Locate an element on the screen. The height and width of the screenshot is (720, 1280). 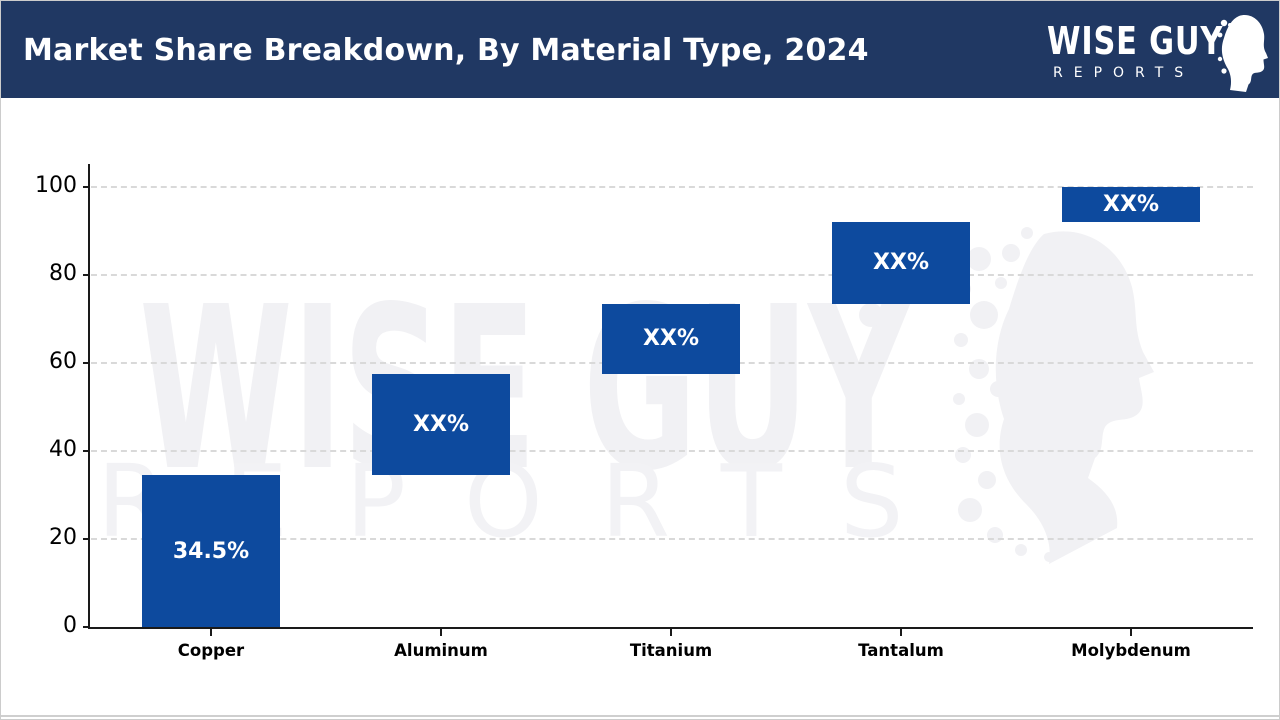
wise-guy-reports-logo: WISE GUY REPORTS is located at coordinates (1140, 50).